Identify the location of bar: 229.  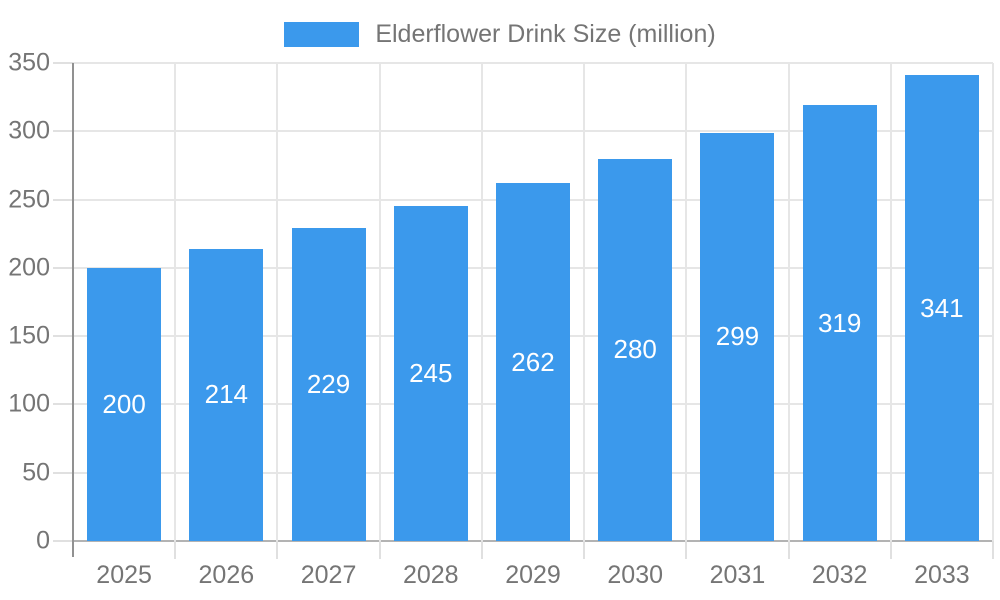
(328, 384).